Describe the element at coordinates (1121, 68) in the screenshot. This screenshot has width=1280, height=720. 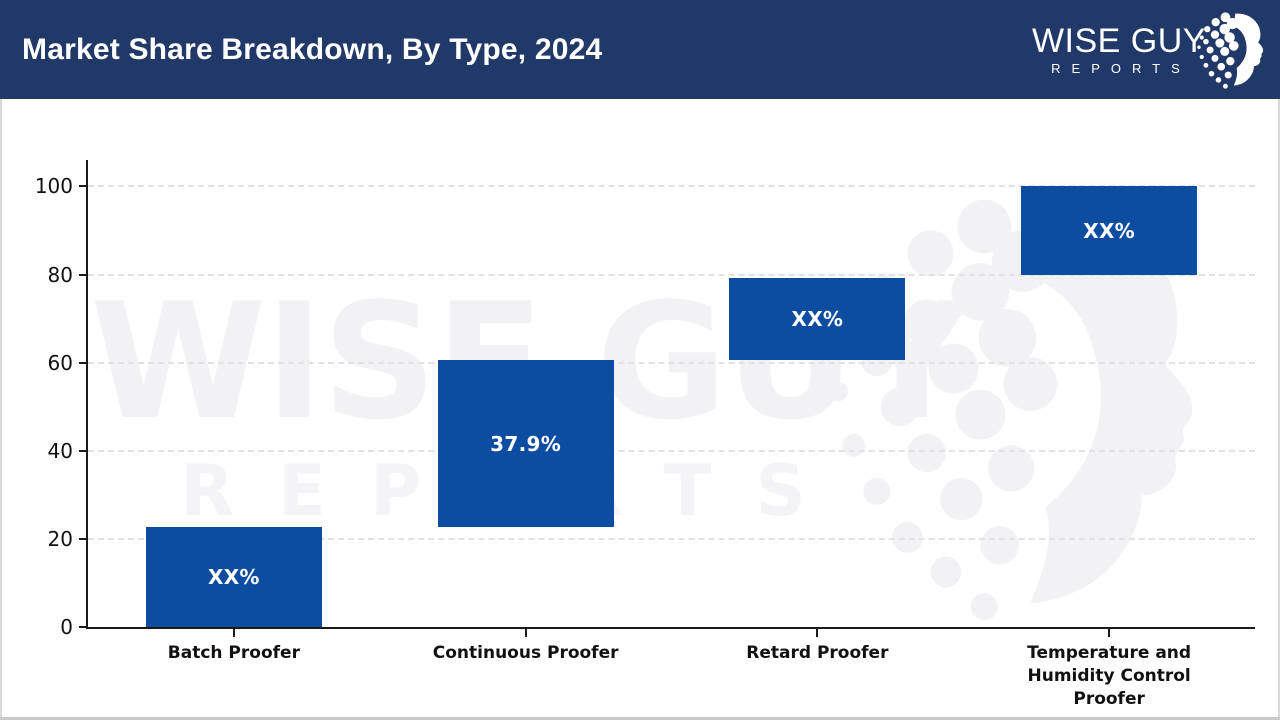
I see `logo-subtitle: REPORTS` at that location.